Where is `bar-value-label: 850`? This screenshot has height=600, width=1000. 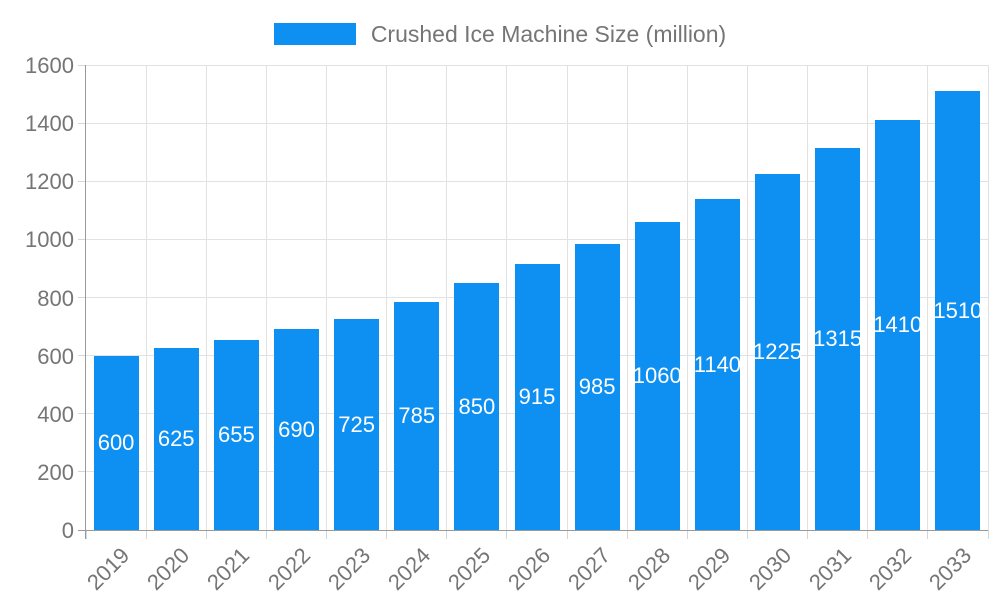
bar-value-label: 850 is located at coordinates (477, 406).